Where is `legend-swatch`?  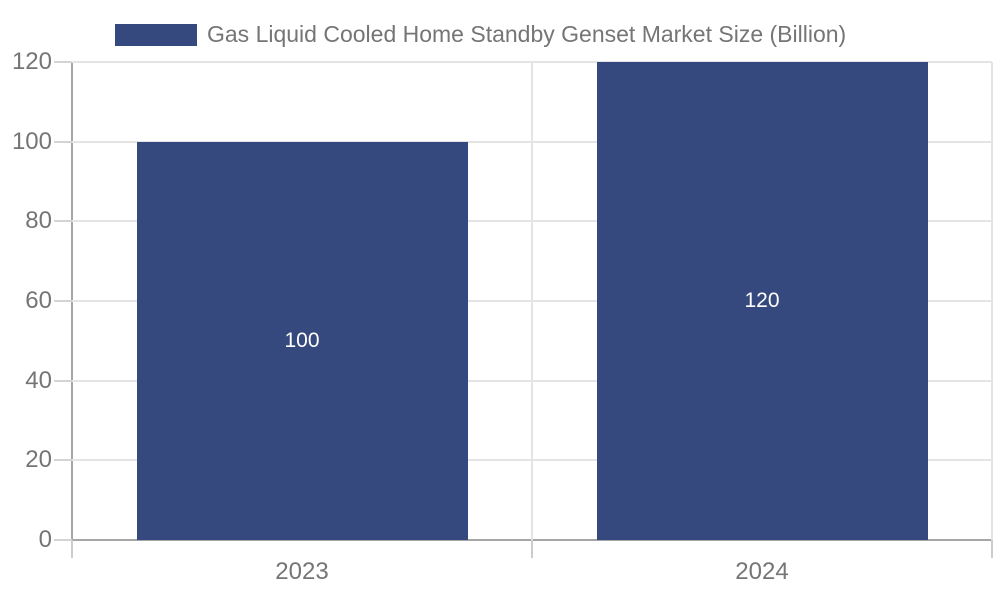 legend-swatch is located at coordinates (156, 34).